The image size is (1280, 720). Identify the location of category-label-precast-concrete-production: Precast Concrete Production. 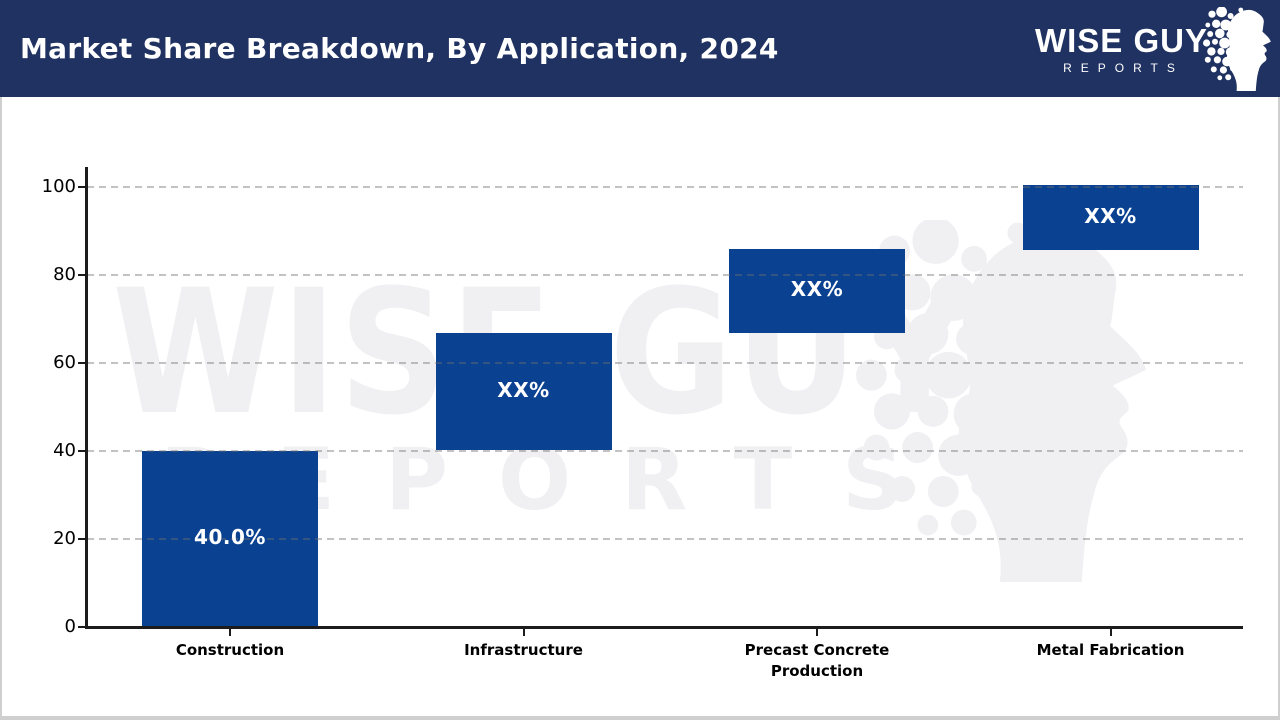
(817, 660).